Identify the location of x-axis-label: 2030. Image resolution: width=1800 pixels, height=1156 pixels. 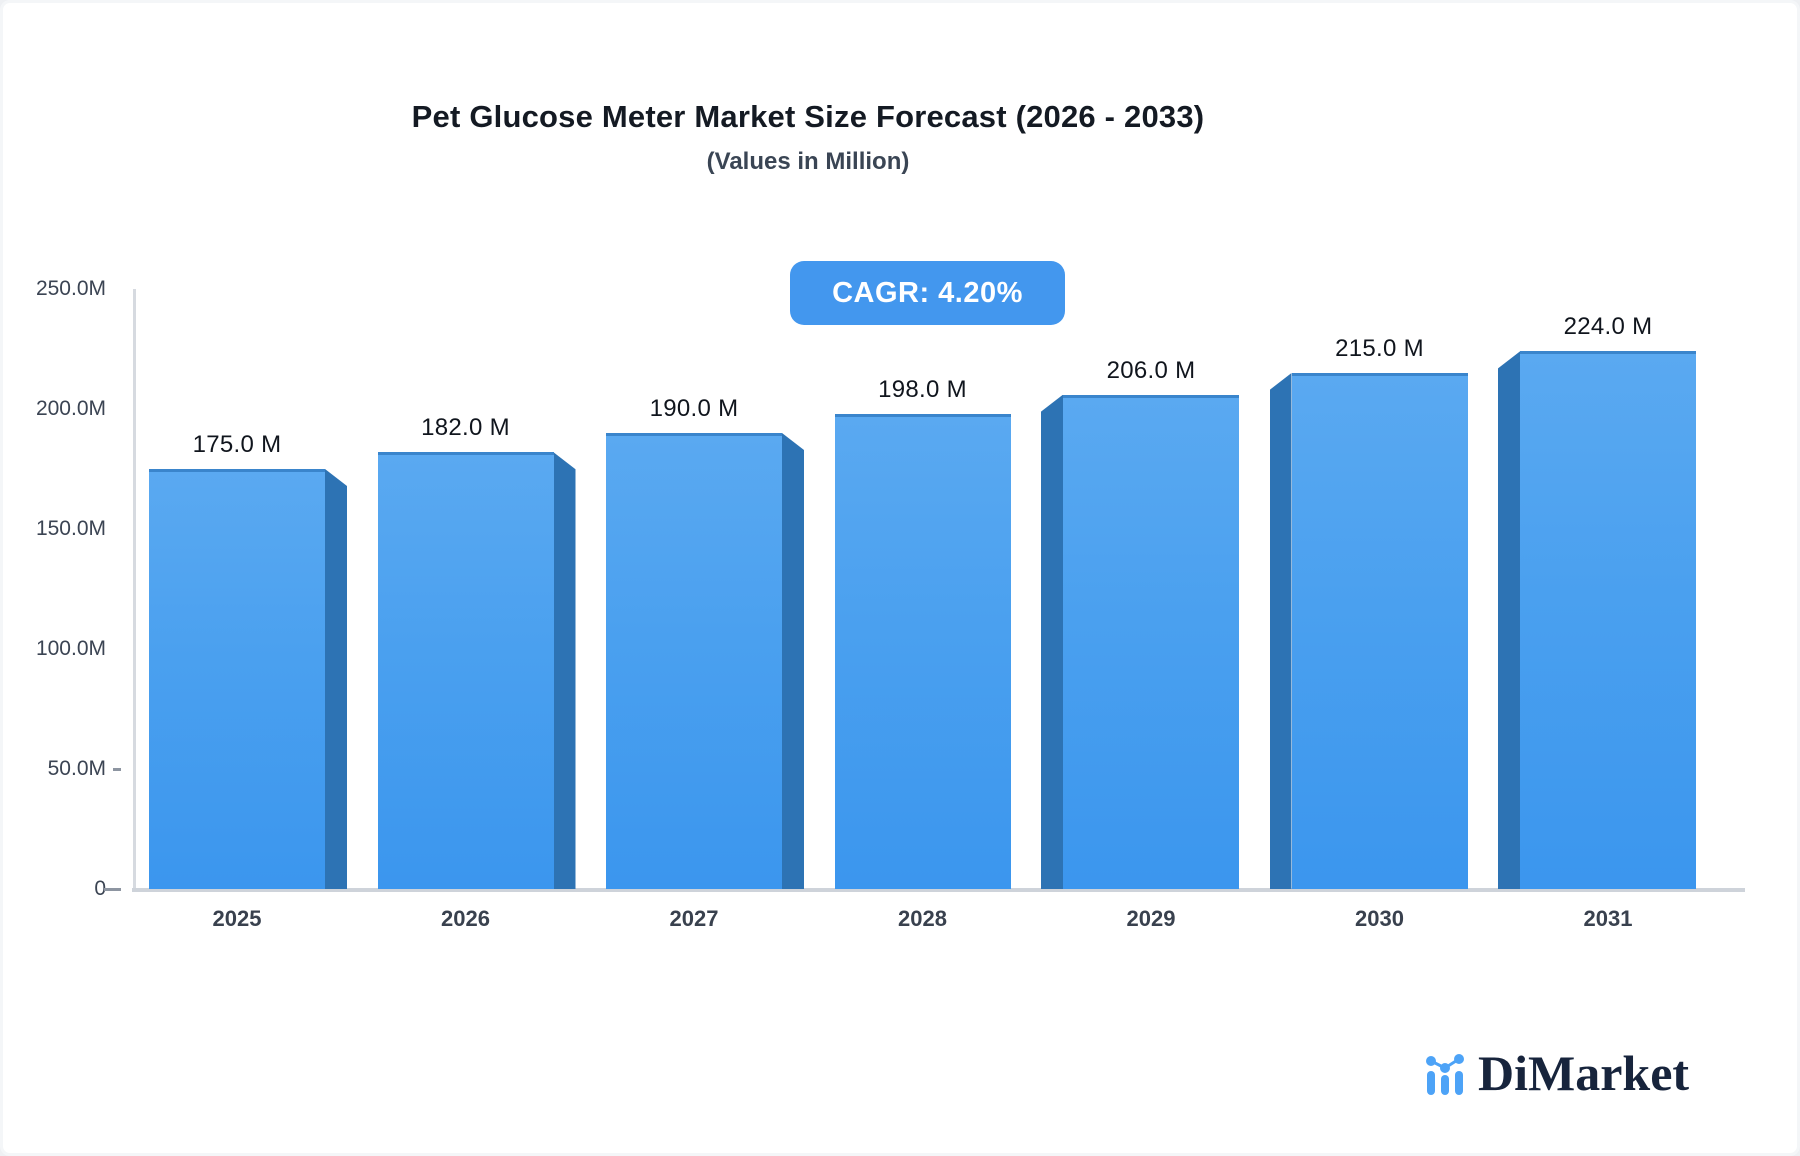
(1379, 918).